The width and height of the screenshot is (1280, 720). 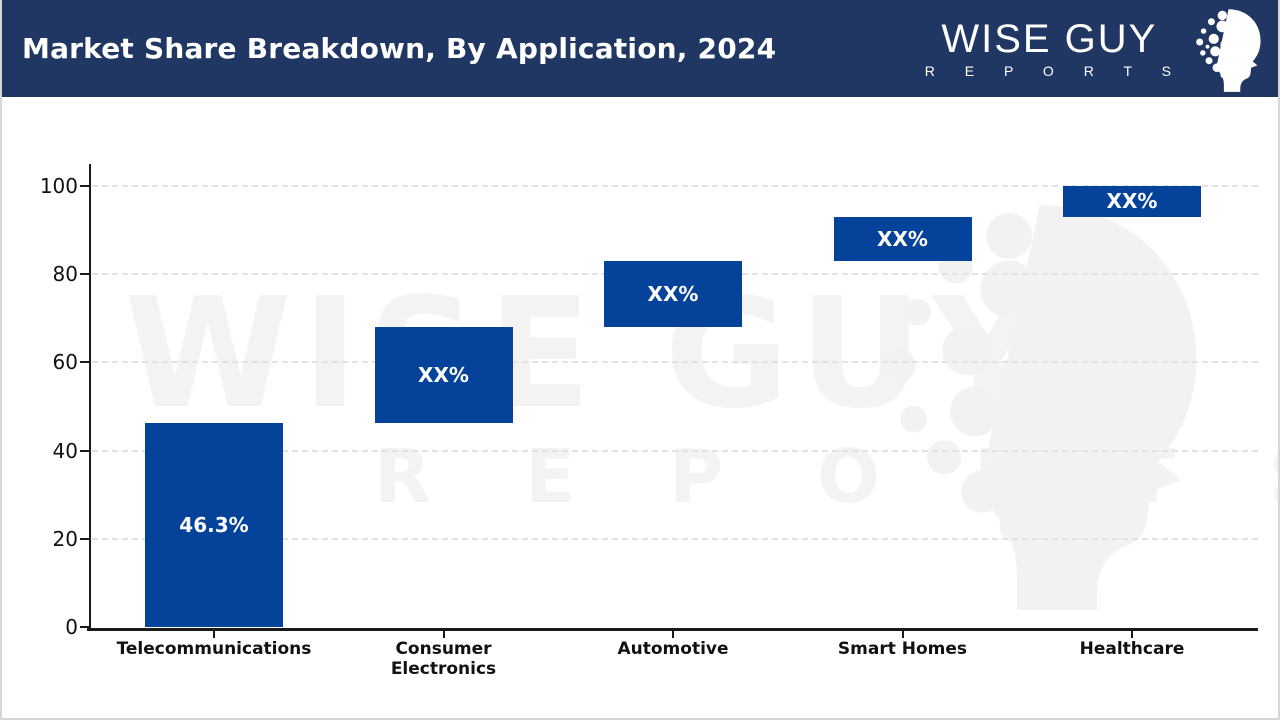 I want to click on logo-face-icon, so click(x=1228, y=50).